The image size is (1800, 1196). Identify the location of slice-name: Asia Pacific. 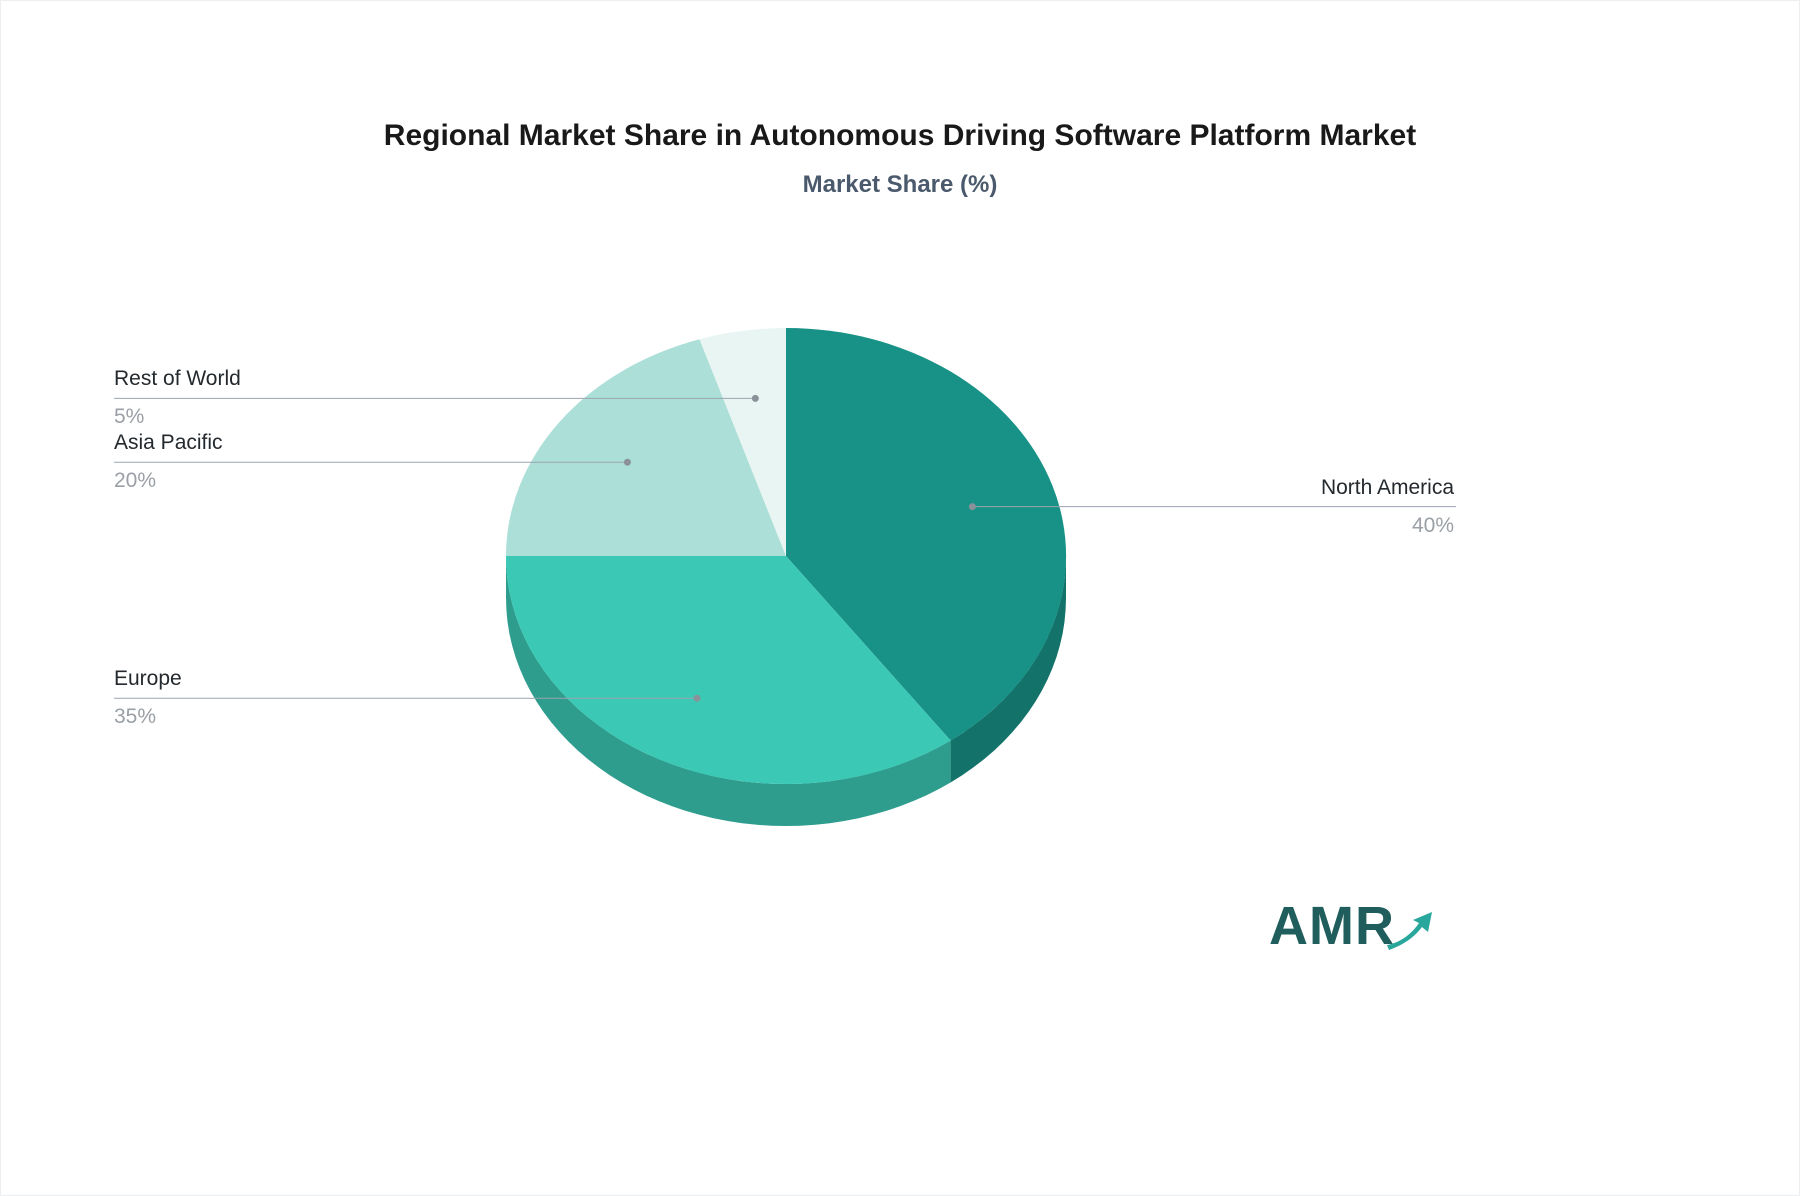
(168, 443).